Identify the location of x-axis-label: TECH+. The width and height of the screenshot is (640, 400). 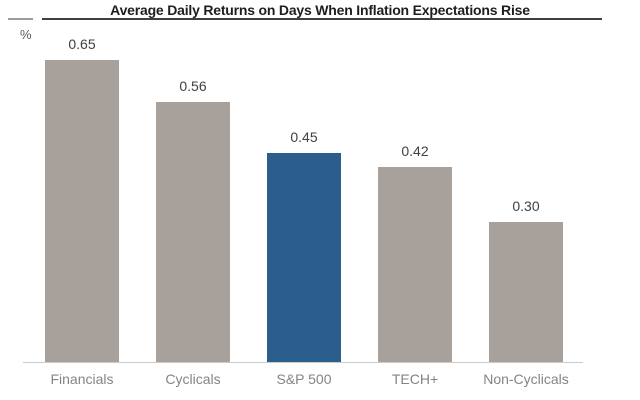
(415, 379).